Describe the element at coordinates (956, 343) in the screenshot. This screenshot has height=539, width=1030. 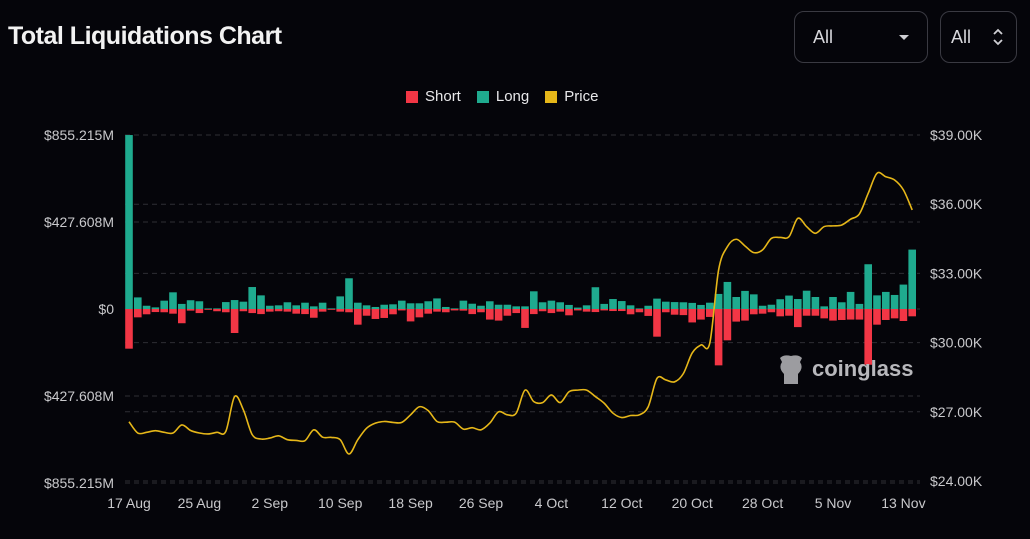
I see `y-right-tick-label: $30.00K` at that location.